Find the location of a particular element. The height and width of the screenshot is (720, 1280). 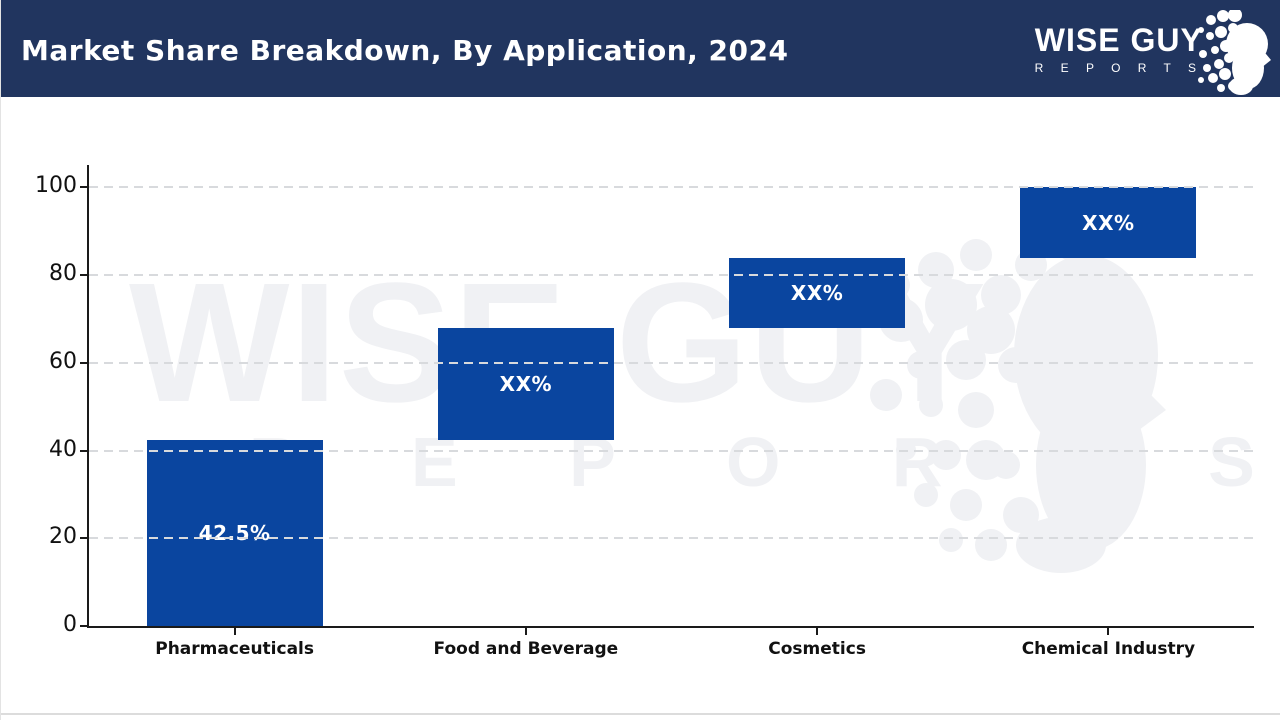

bar-food-and-beverage: XX% is located at coordinates (525, 383).